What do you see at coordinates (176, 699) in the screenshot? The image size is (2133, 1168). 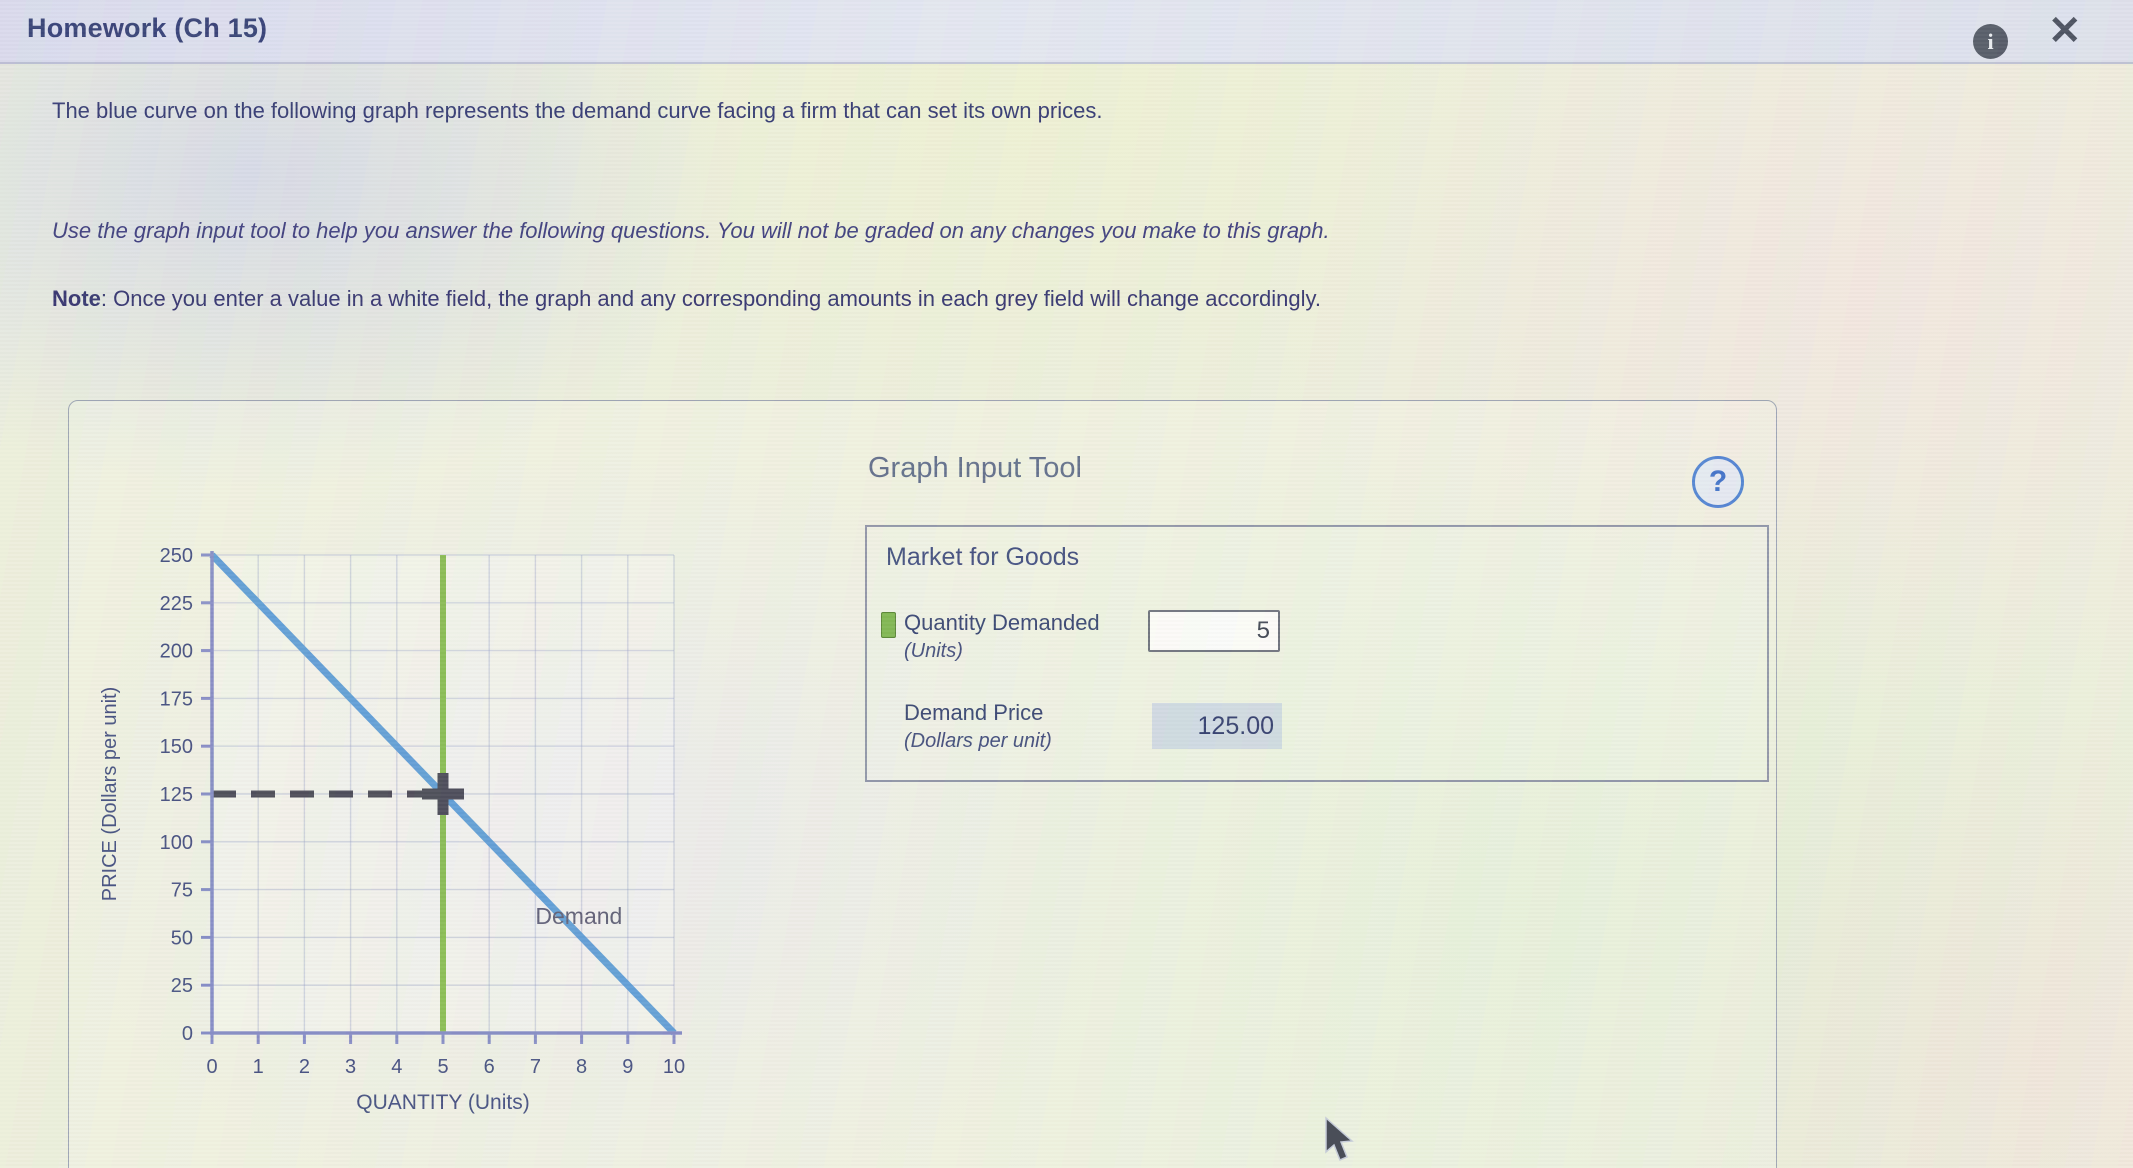 I see `y-tick-label: 175` at bounding box center [176, 699].